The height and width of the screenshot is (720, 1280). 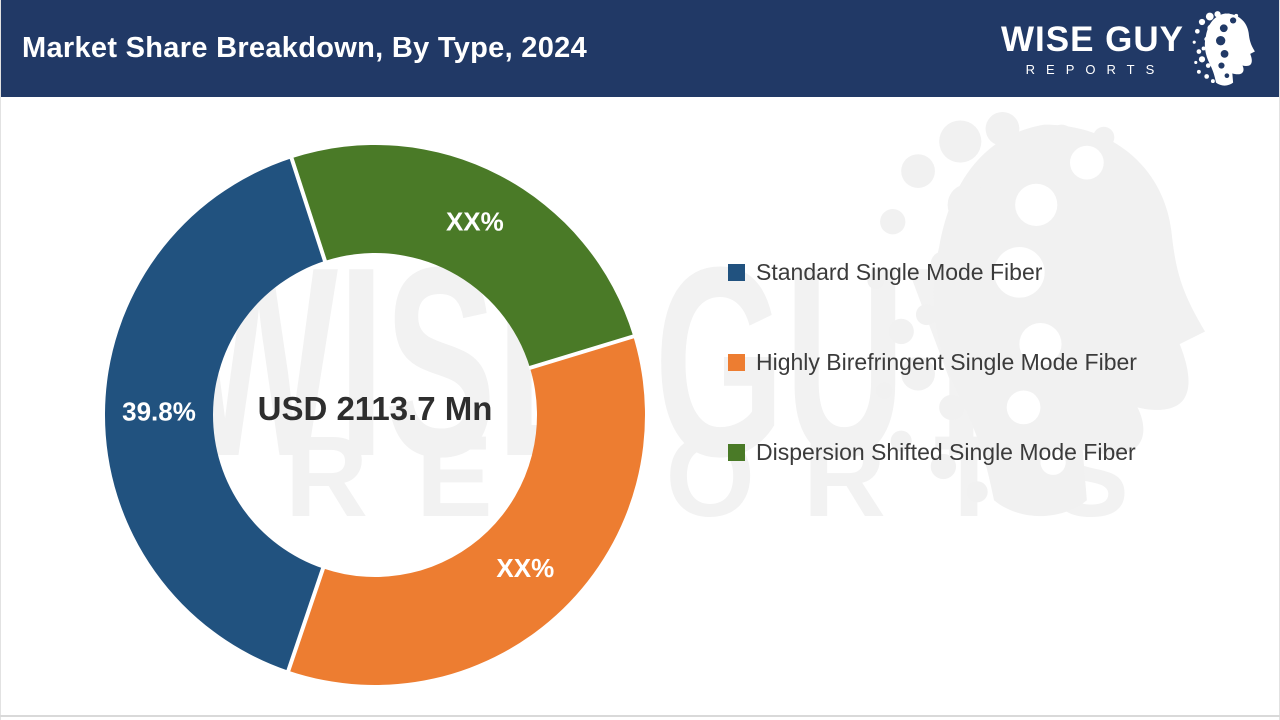 What do you see at coordinates (375, 408) in the screenshot?
I see `donut-center-value: USD 2113.7 Mn` at bounding box center [375, 408].